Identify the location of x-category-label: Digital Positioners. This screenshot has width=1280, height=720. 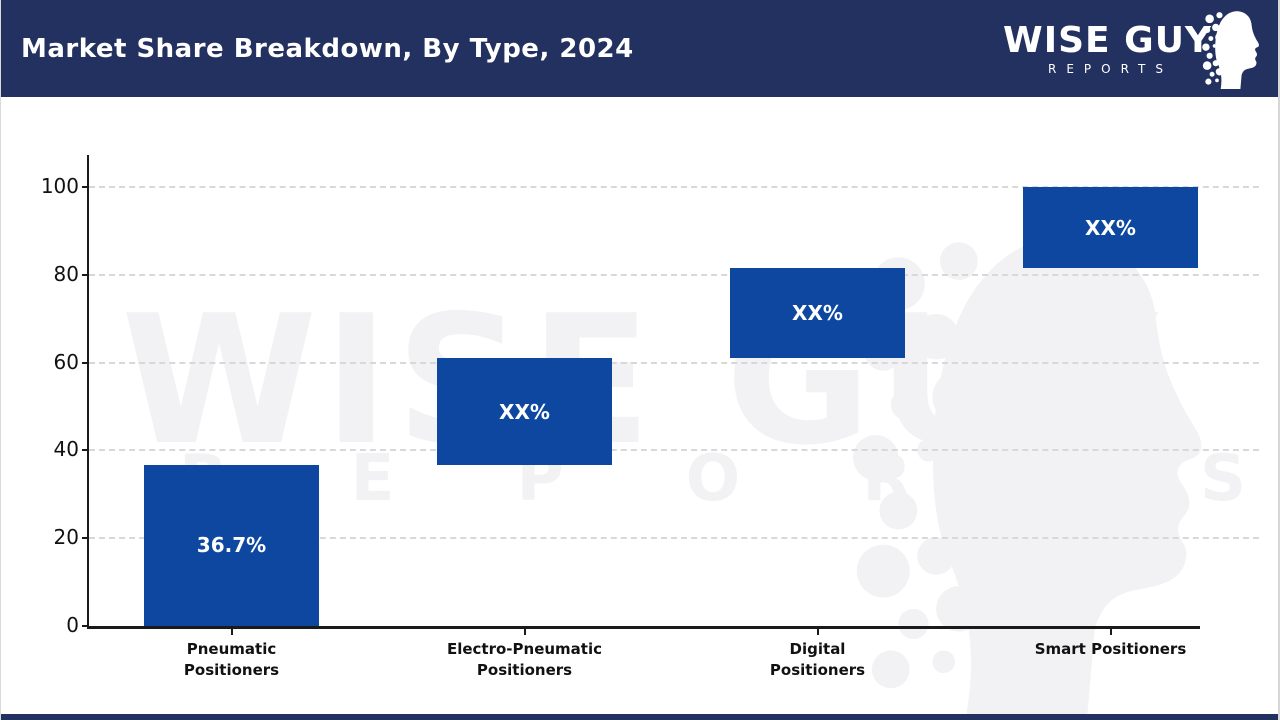
(818, 660).